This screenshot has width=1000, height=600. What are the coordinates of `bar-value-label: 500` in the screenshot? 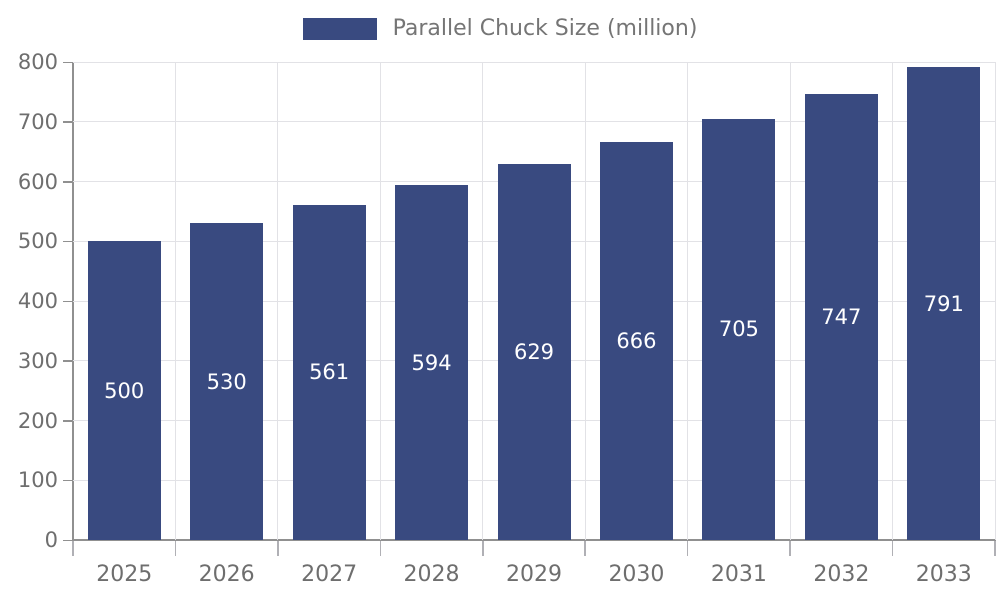 It's located at (124, 390).